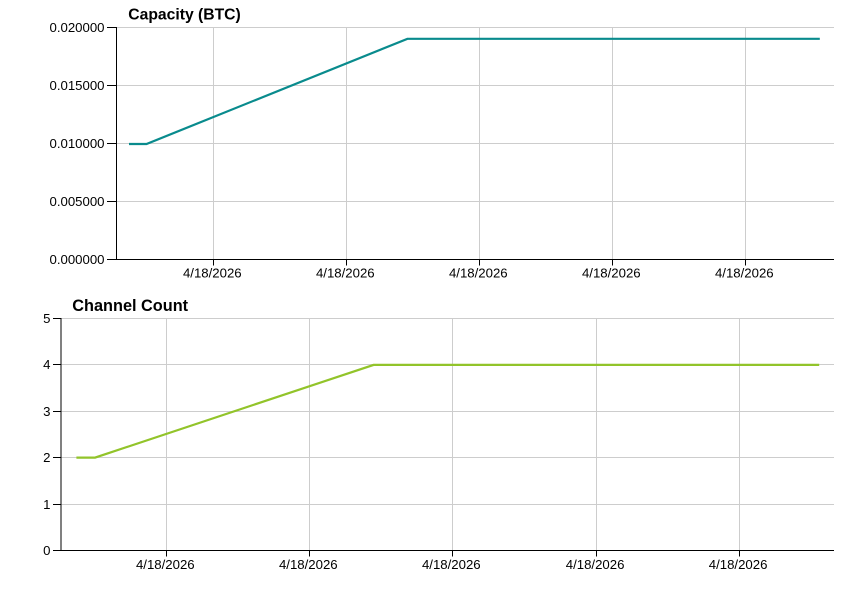 The image size is (860, 605). Describe the element at coordinates (184, 15) in the screenshot. I see `svg-text: Capacity (BTC)` at that location.